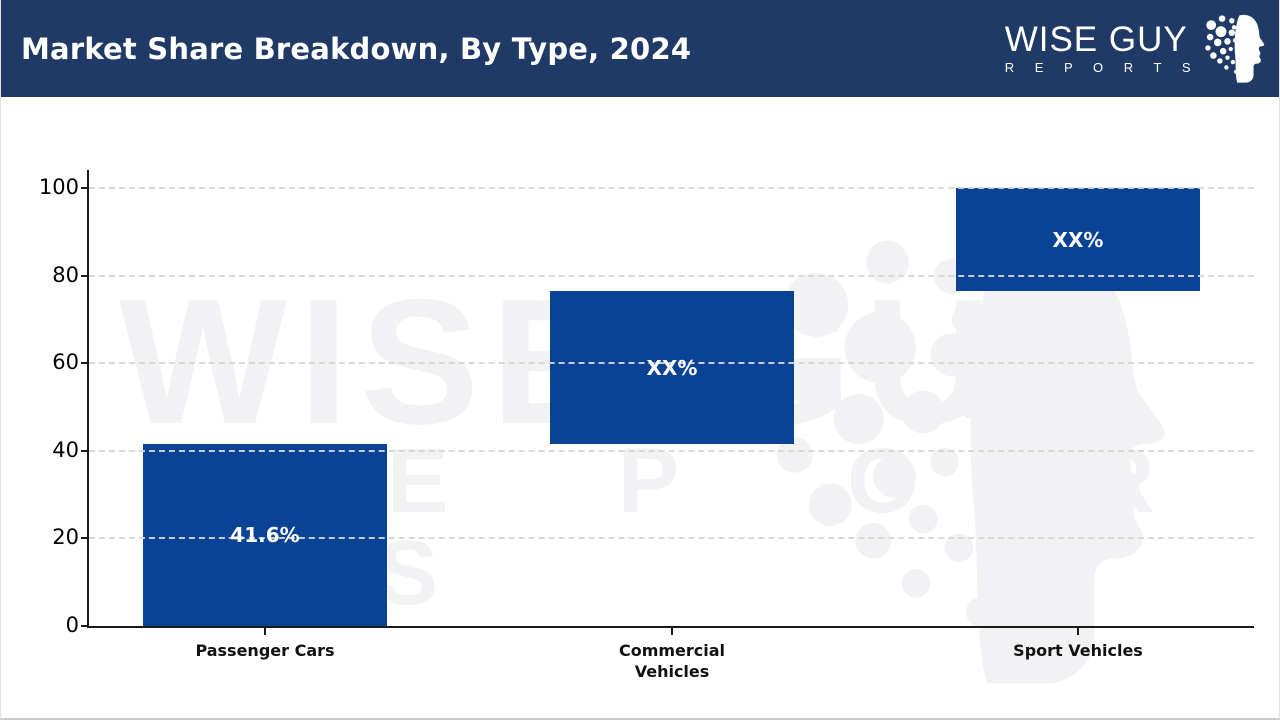 The image size is (1280, 720). I want to click on y-axis-line, so click(88, 399).